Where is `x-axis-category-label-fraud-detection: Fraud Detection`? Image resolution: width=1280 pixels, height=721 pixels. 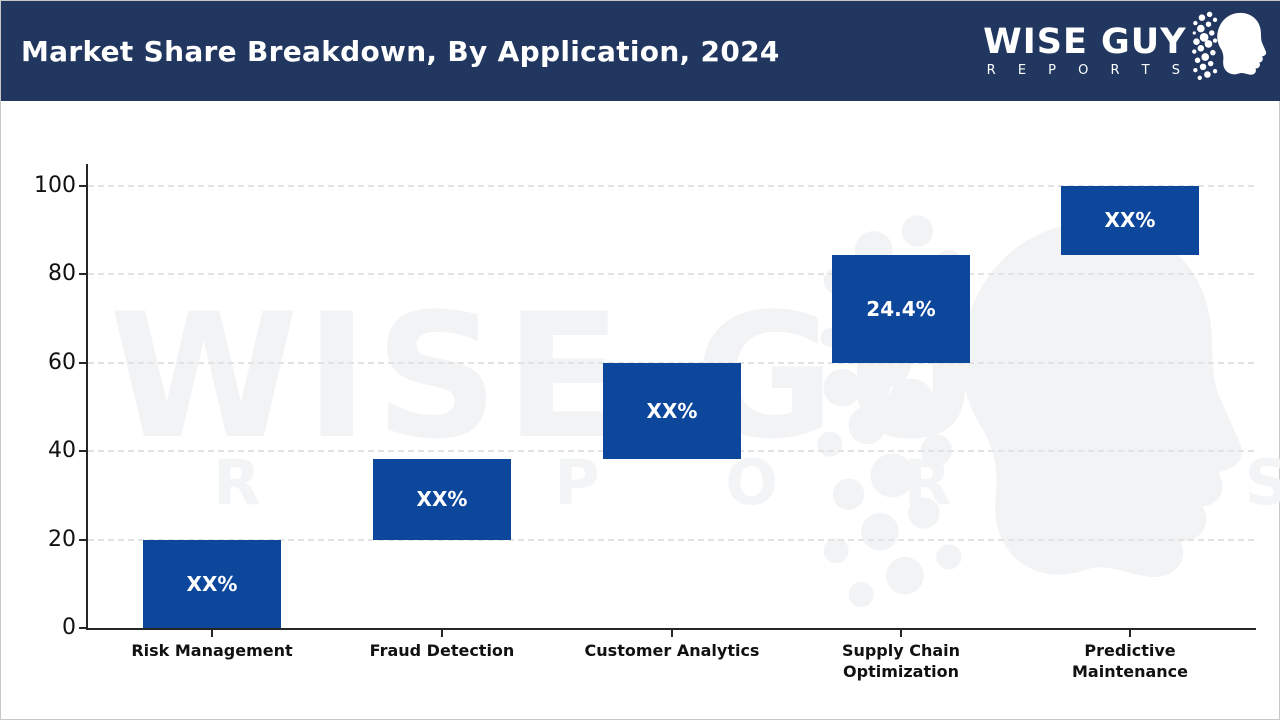
x-axis-category-label-fraud-detection: Fraud Detection is located at coordinates (442, 650).